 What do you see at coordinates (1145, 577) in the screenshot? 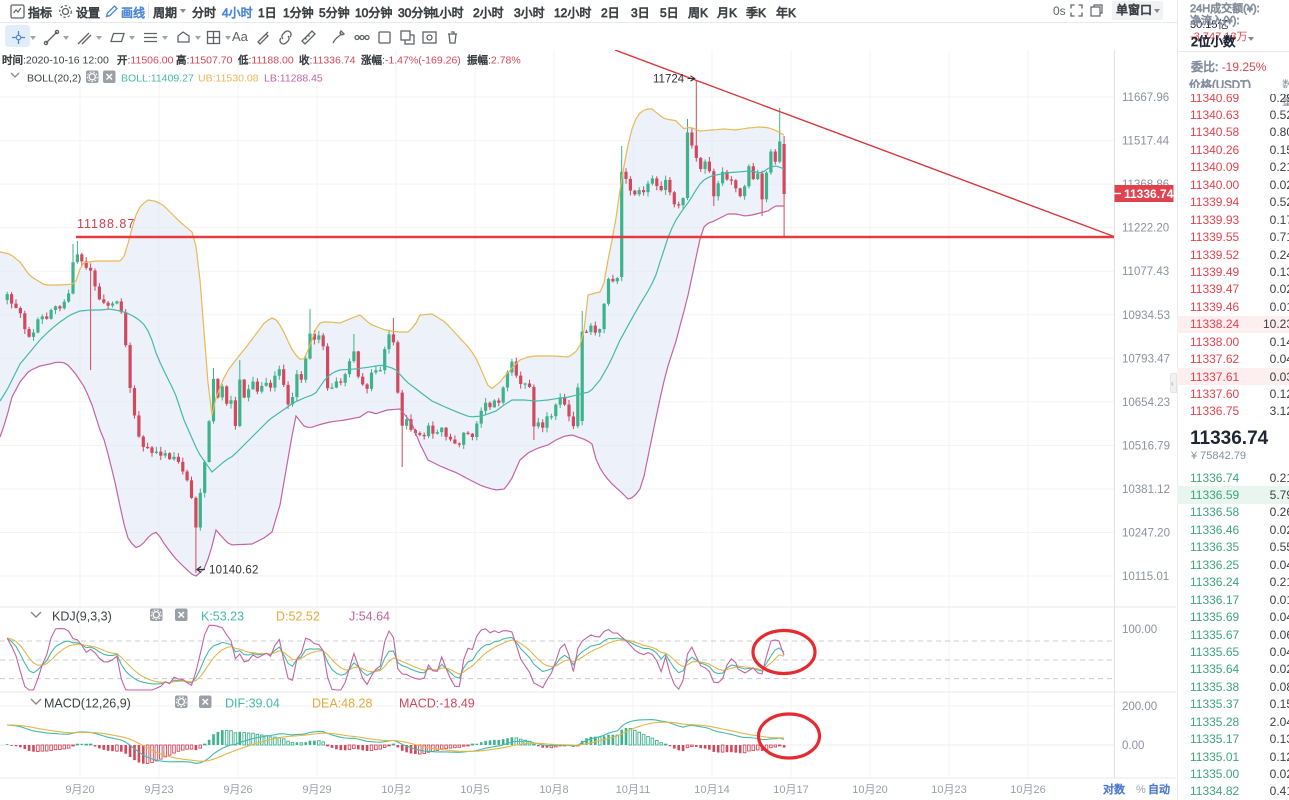
I see `svg-text: 10115.01` at bounding box center [1145, 577].